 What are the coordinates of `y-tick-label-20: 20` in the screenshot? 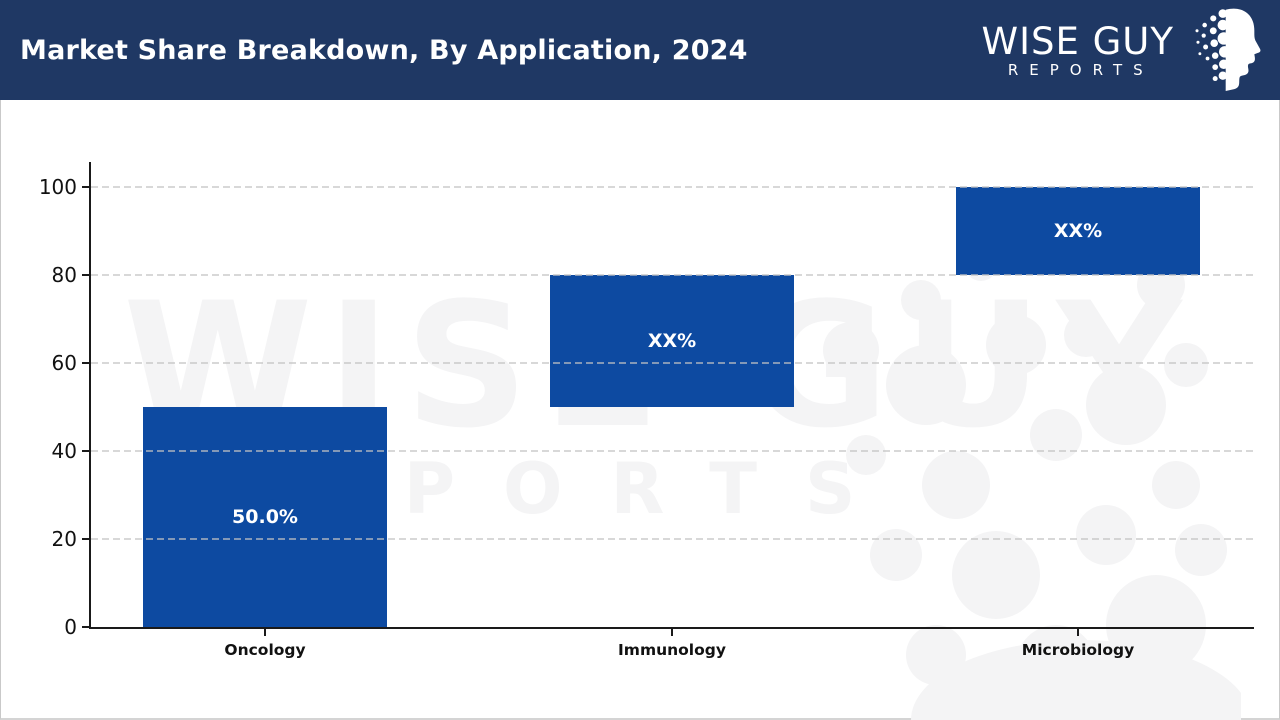 It's located at (64, 539).